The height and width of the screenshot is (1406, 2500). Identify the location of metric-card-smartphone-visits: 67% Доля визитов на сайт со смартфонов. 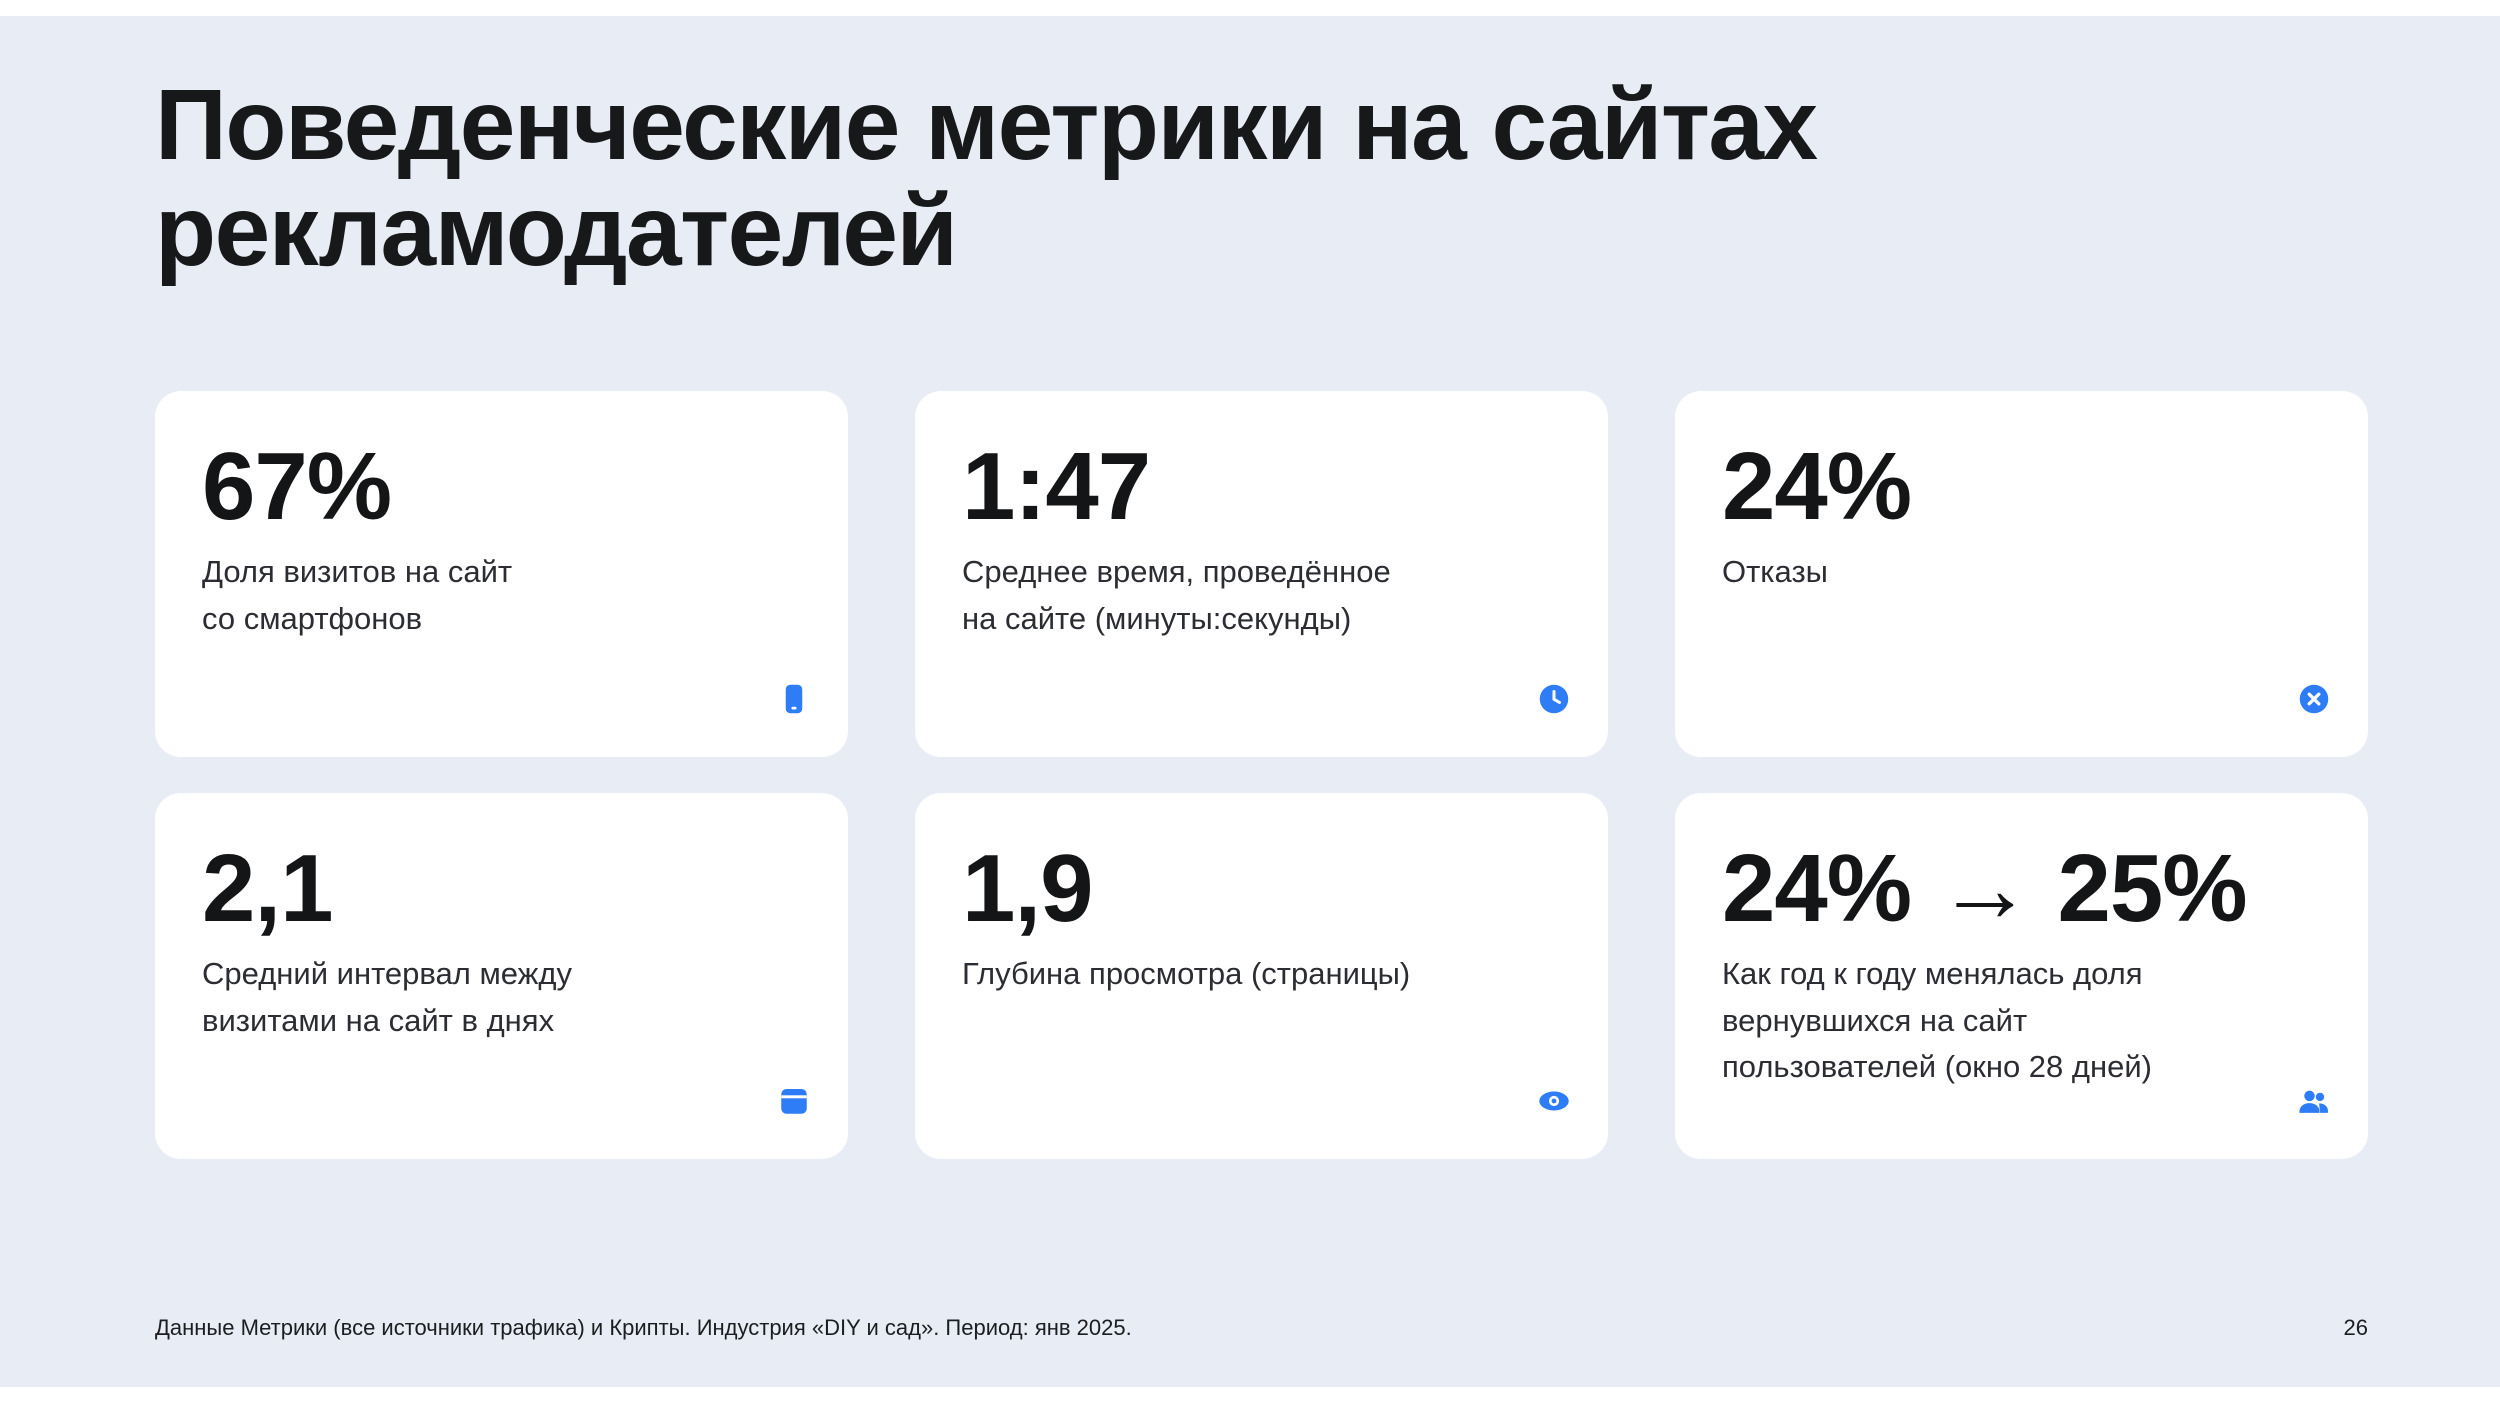
(501, 574).